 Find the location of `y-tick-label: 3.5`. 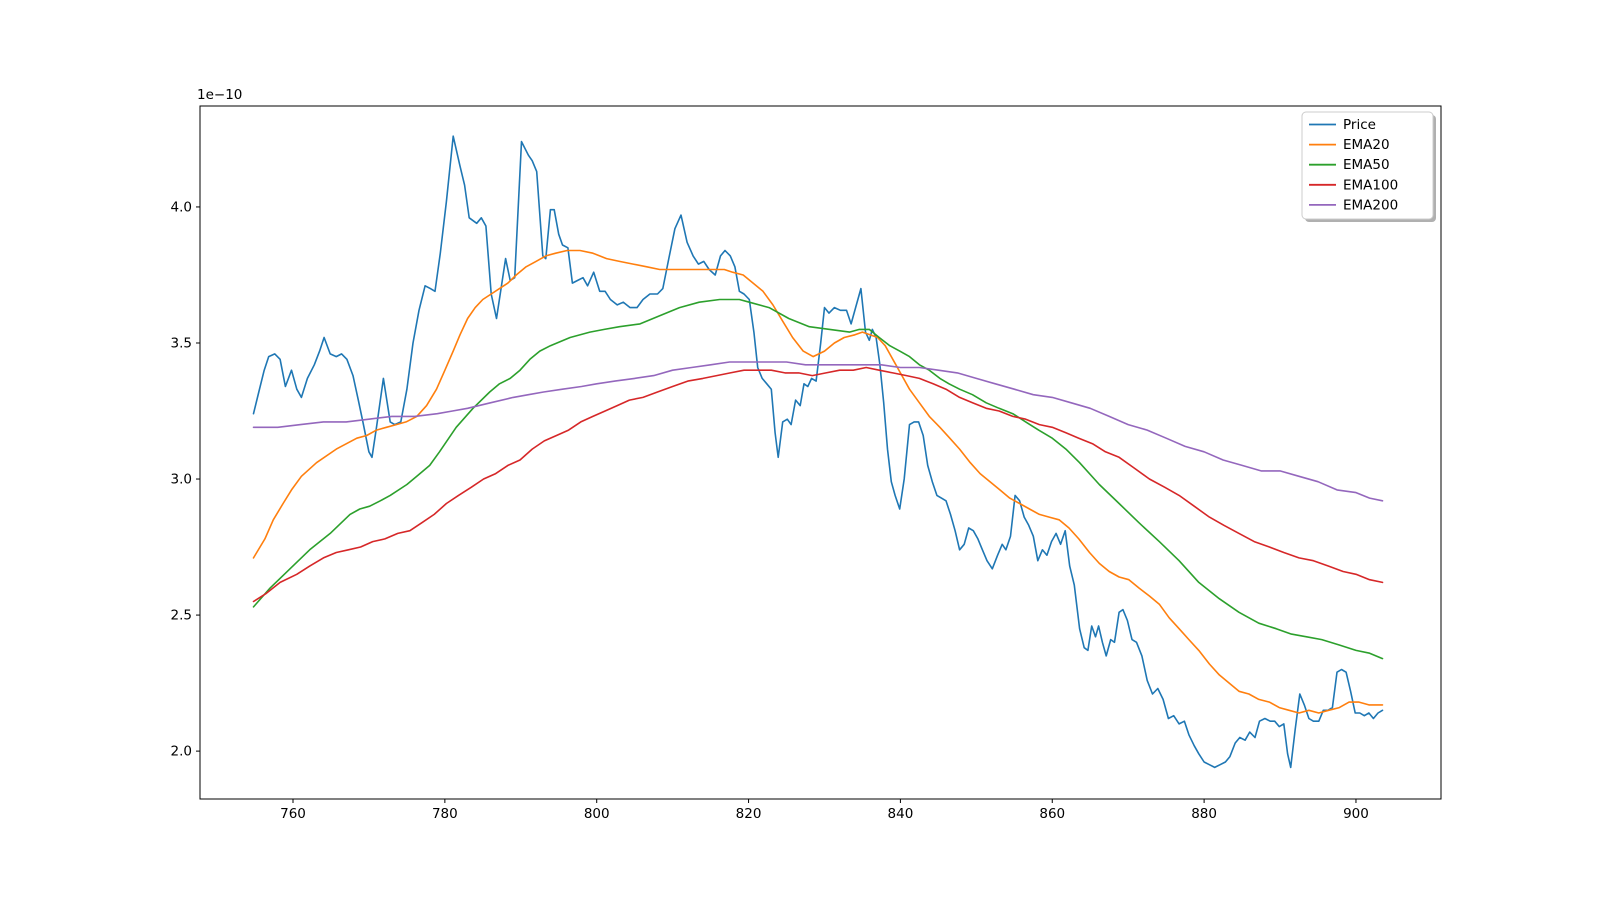

y-tick-label: 3.5 is located at coordinates (181, 343).